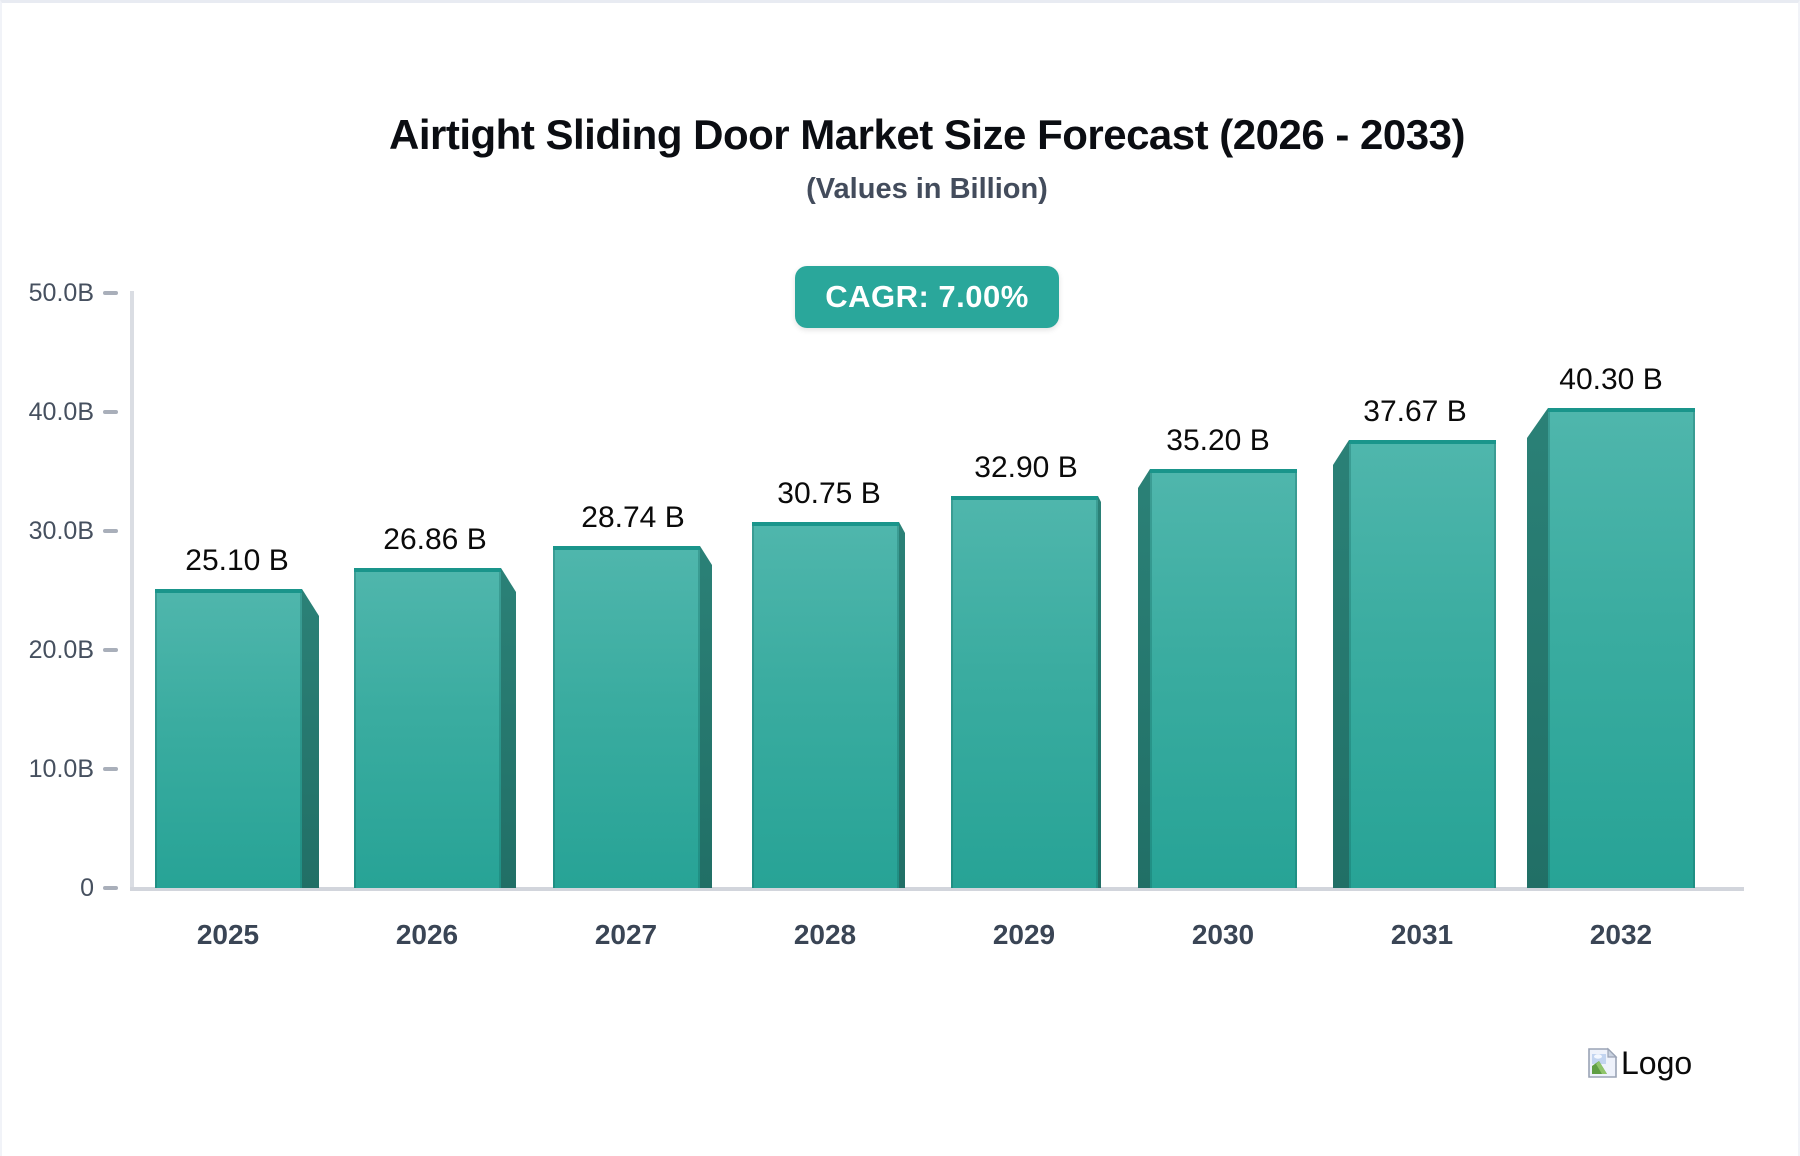 The width and height of the screenshot is (1800, 1156). I want to click on bar-2029, so click(1026, 692).